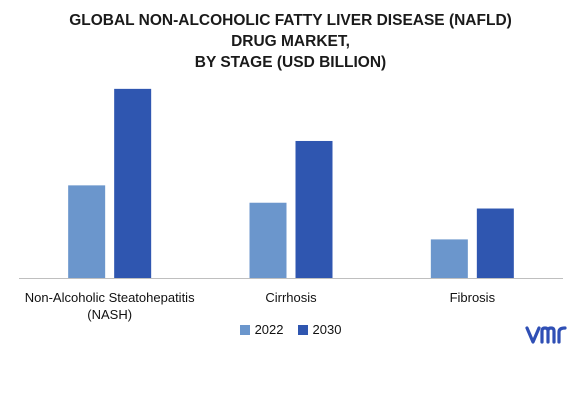  What do you see at coordinates (244, 329) in the screenshot?
I see `legend-swatch-2022` at bounding box center [244, 329].